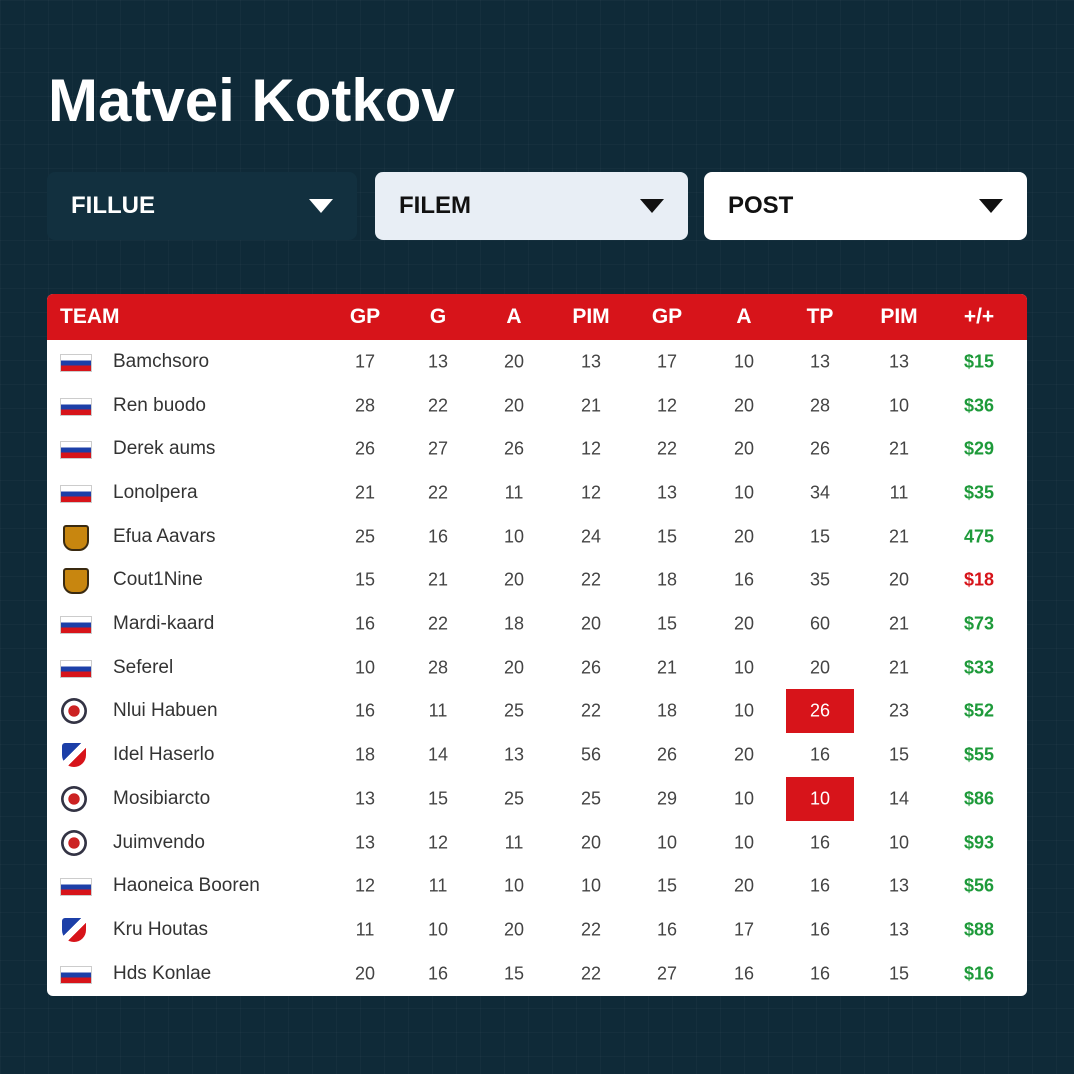 The height and width of the screenshot is (1074, 1074). What do you see at coordinates (202, 206) in the screenshot?
I see `filter-dropdown: FILLUE` at bounding box center [202, 206].